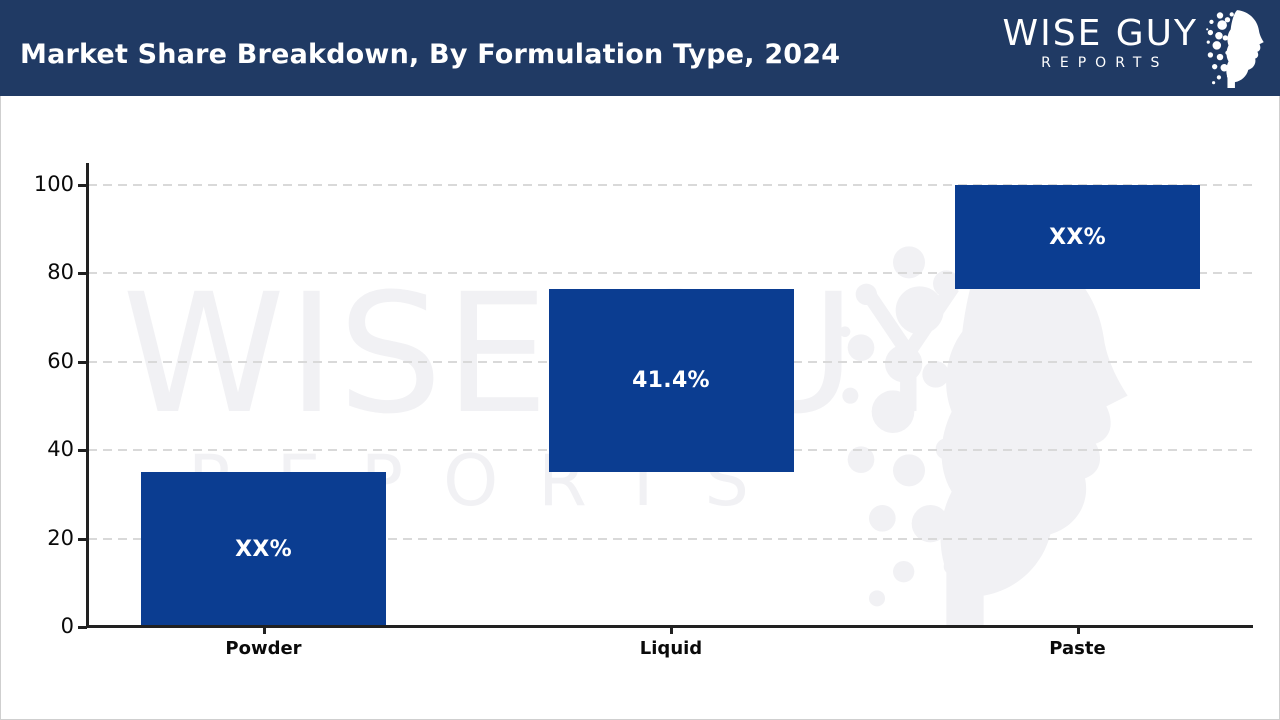 This screenshot has height=720, width=1280. What do you see at coordinates (1235, 49) in the screenshot?
I see `brand-head-profile-icon` at bounding box center [1235, 49].